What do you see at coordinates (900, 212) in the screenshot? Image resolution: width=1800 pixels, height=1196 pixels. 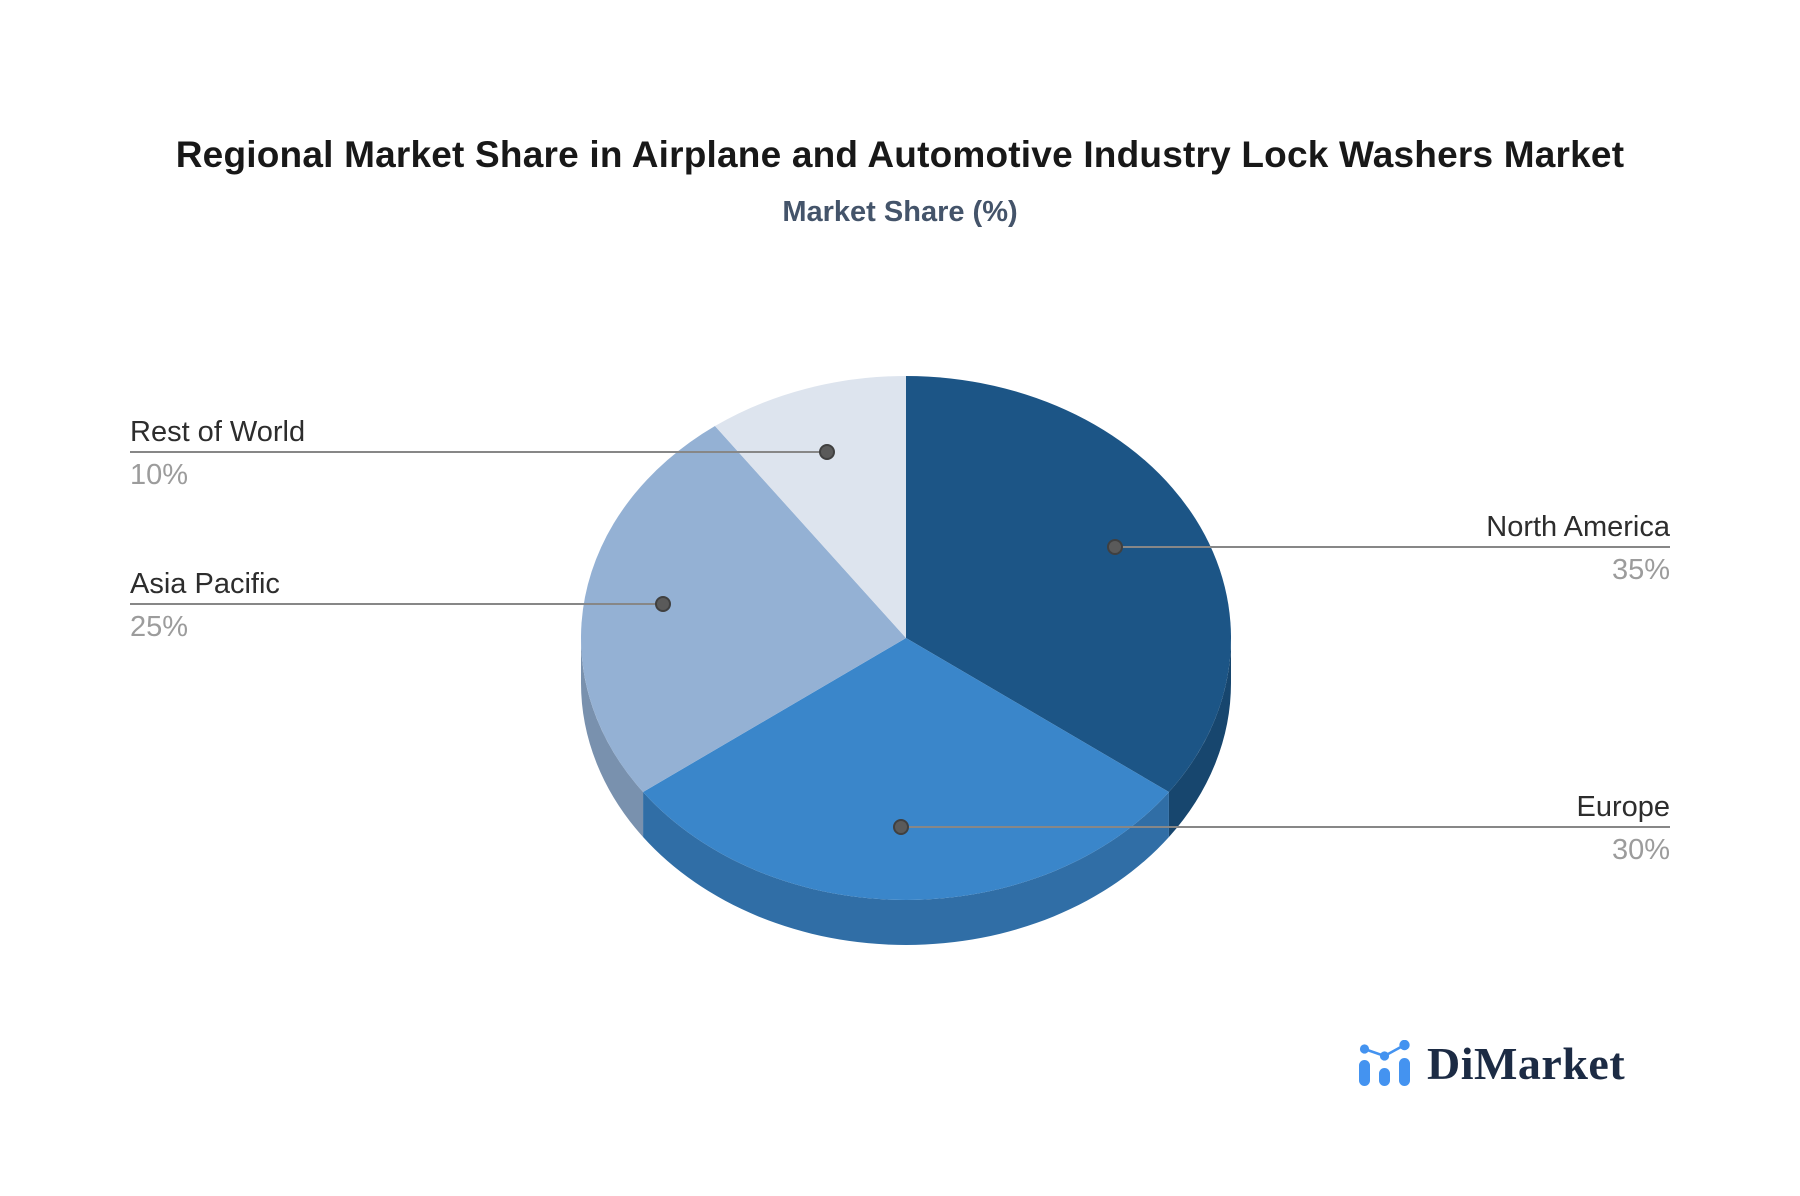 I see `chart-subtitle: Market Share (%)` at bounding box center [900, 212].